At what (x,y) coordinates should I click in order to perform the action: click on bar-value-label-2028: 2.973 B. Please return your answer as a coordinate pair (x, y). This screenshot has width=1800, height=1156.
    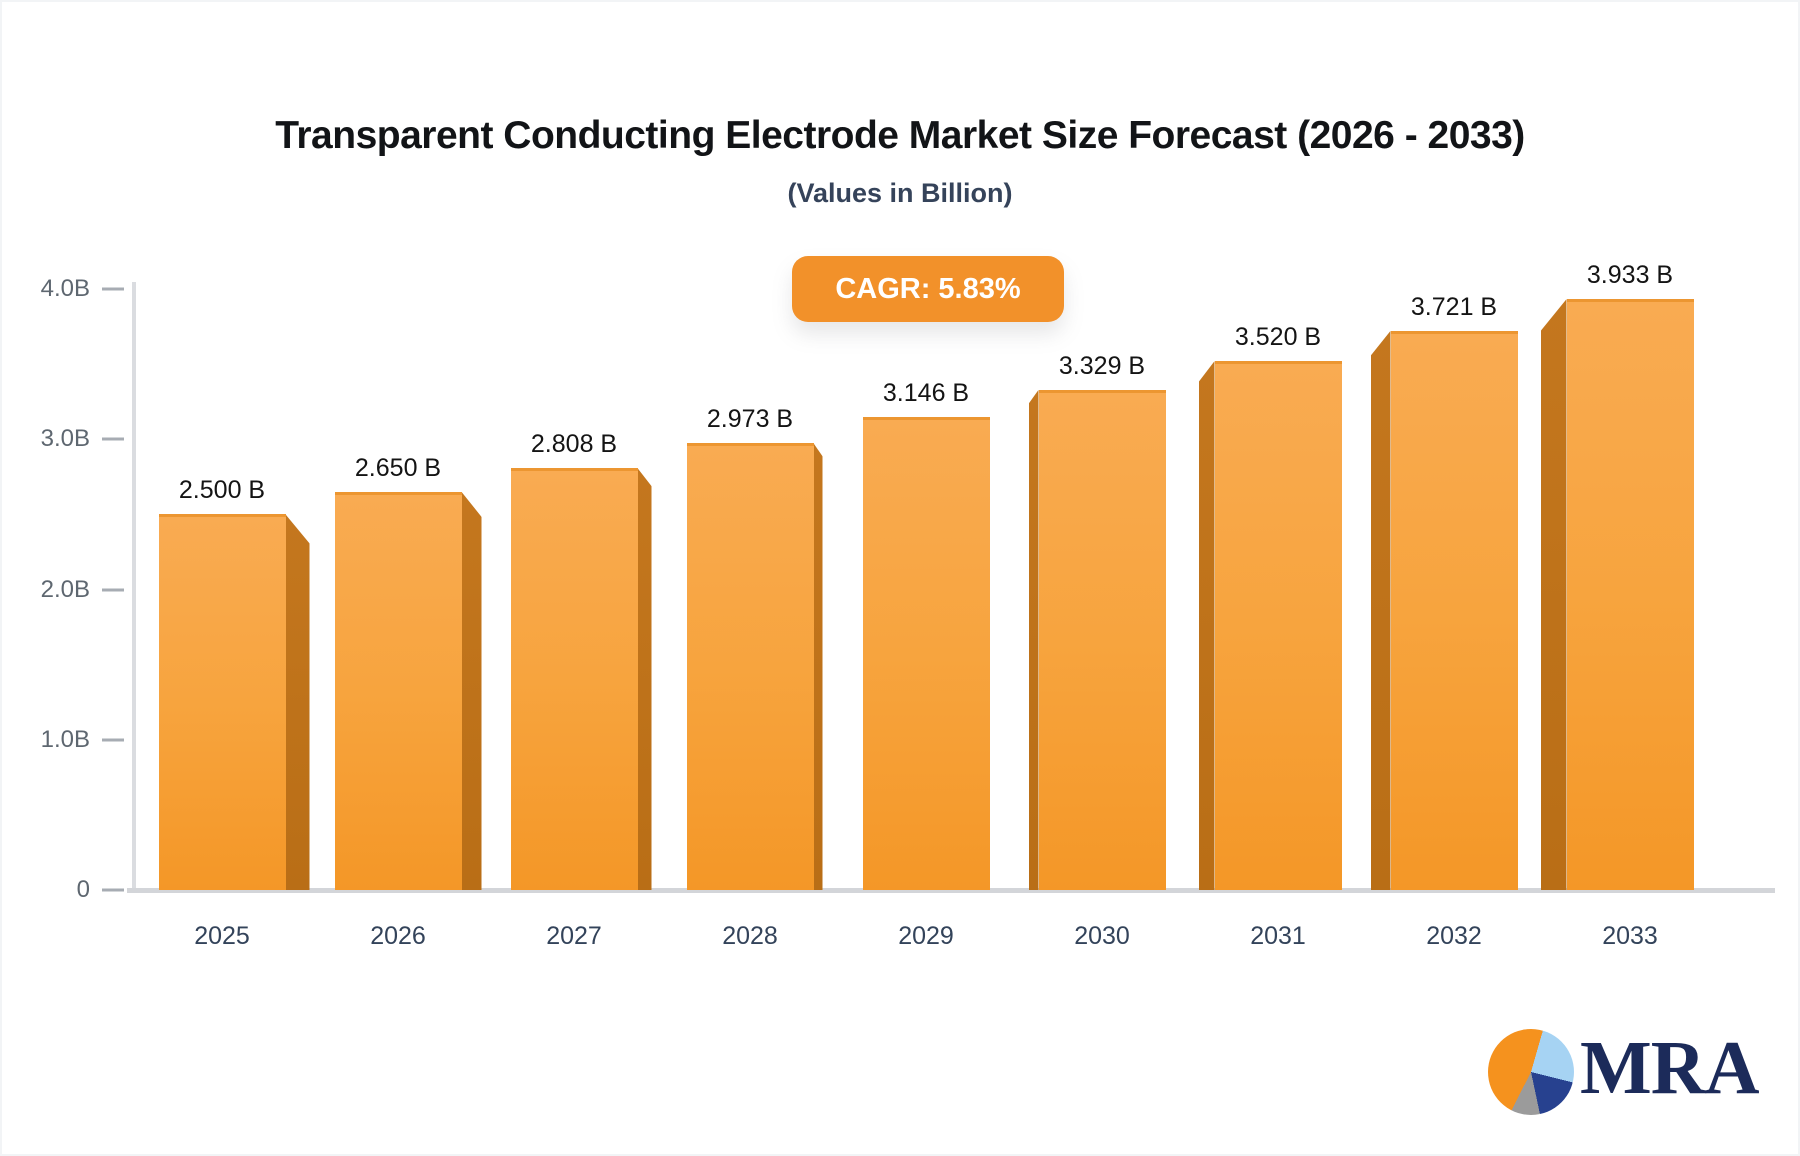
    Looking at the image, I should click on (750, 419).